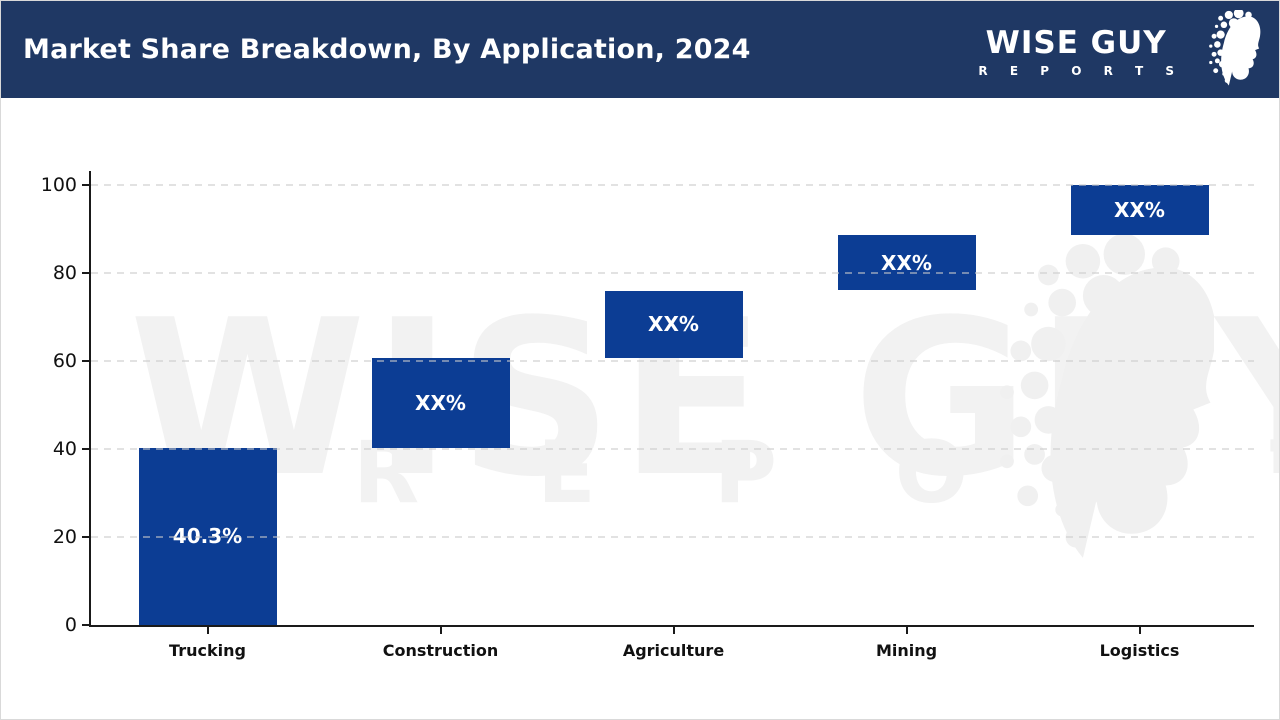 The width and height of the screenshot is (1280, 720). What do you see at coordinates (58, 184) in the screenshot?
I see `y-tick-label: 100` at bounding box center [58, 184].